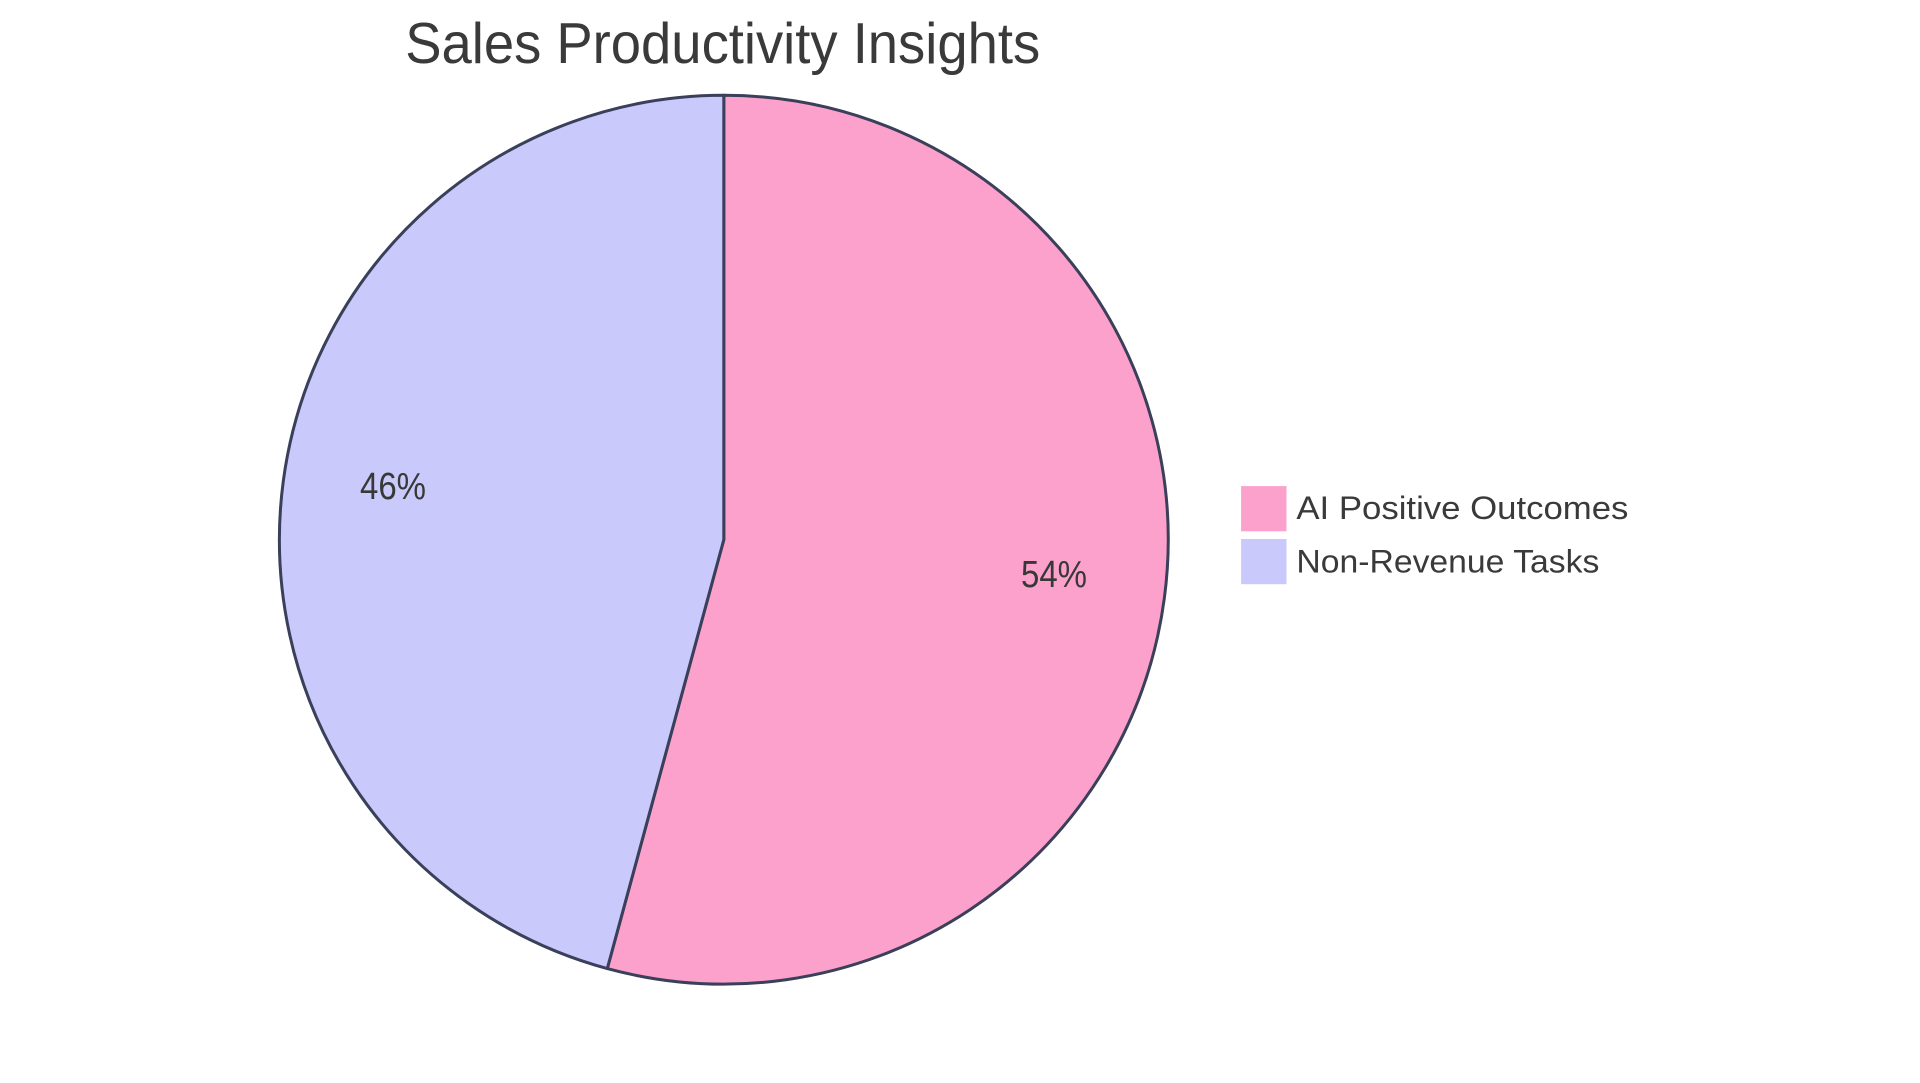 Image resolution: width=1920 pixels, height=1083 pixels. Describe the element at coordinates (1447, 561) in the screenshot. I see `svg-text: Non-Revenue Tasks` at that location.